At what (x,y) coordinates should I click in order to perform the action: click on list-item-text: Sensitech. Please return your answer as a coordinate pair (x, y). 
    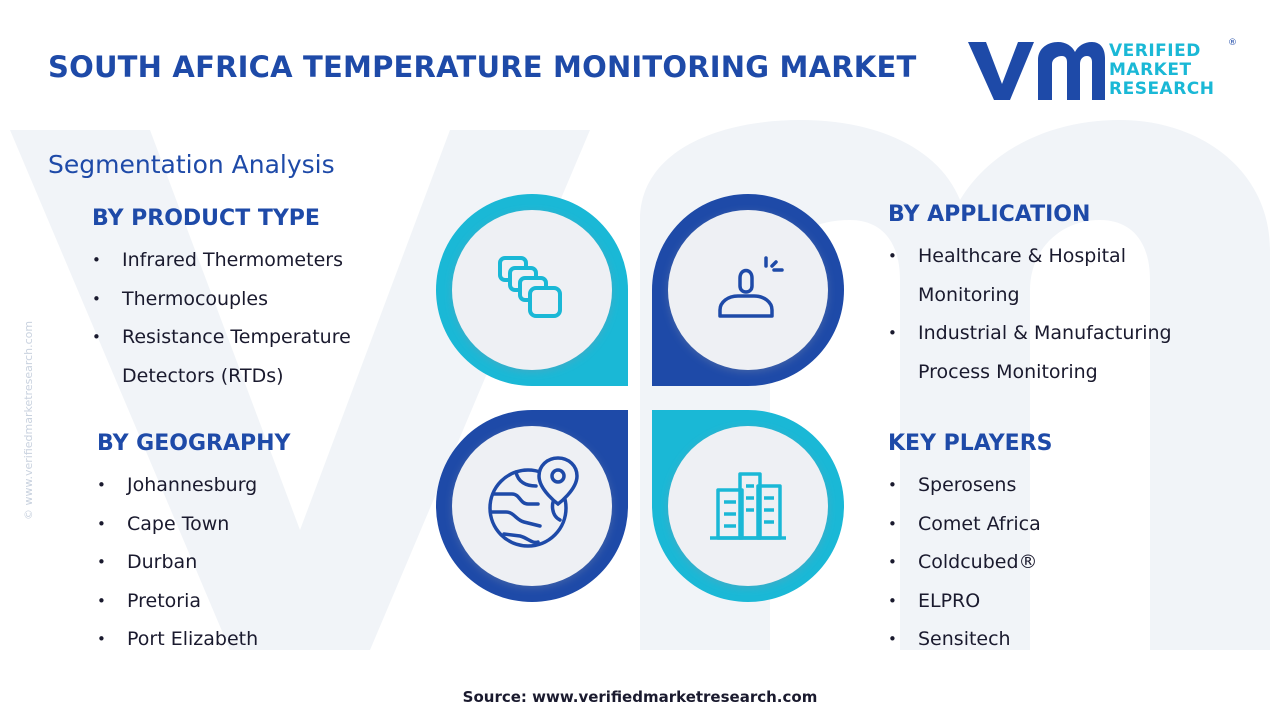
    Looking at the image, I should click on (964, 639).